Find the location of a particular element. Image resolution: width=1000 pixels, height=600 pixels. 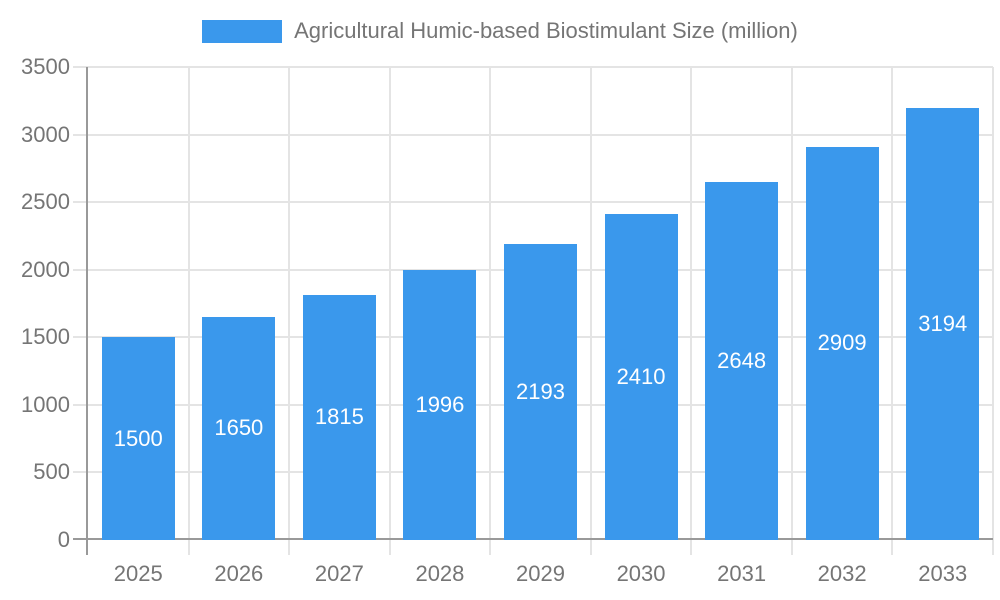

bar: 2648 is located at coordinates (742, 361).